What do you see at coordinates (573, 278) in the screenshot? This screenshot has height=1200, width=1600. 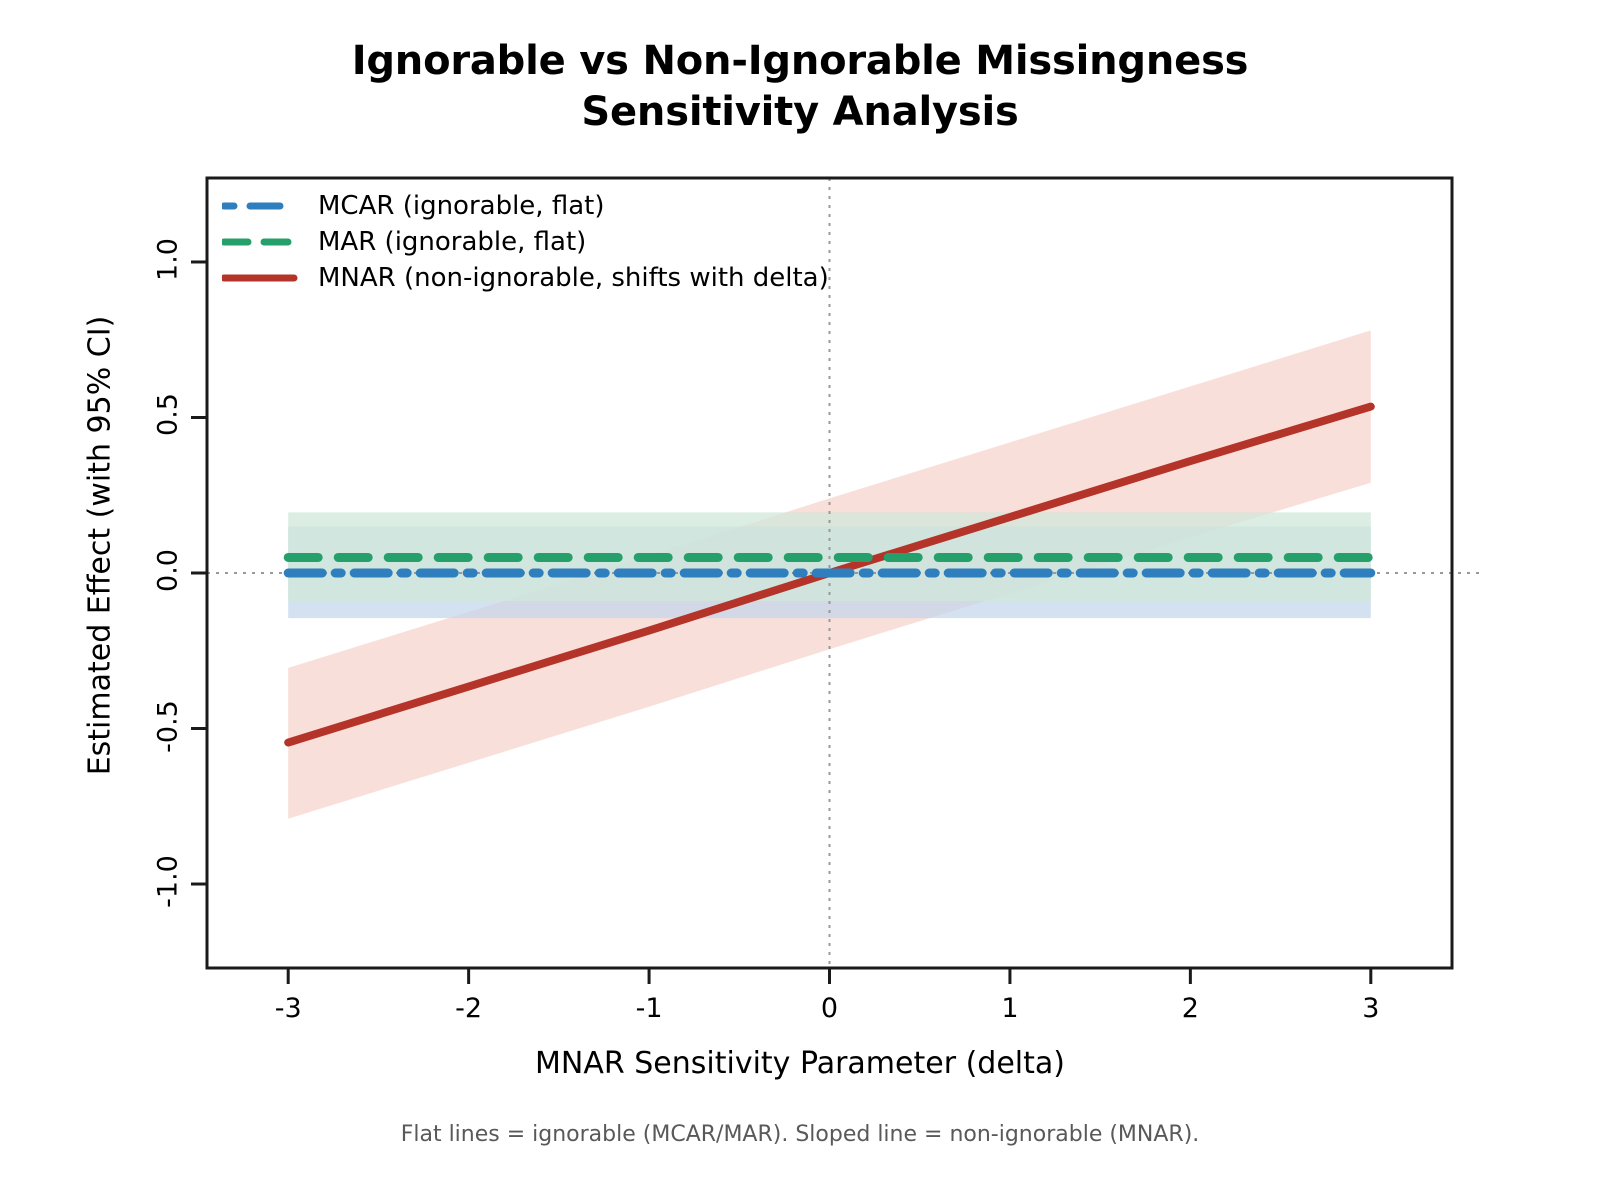 I see `legend-label-mnar: MNAR (non-ignorable, shifts with delta)` at bounding box center [573, 278].